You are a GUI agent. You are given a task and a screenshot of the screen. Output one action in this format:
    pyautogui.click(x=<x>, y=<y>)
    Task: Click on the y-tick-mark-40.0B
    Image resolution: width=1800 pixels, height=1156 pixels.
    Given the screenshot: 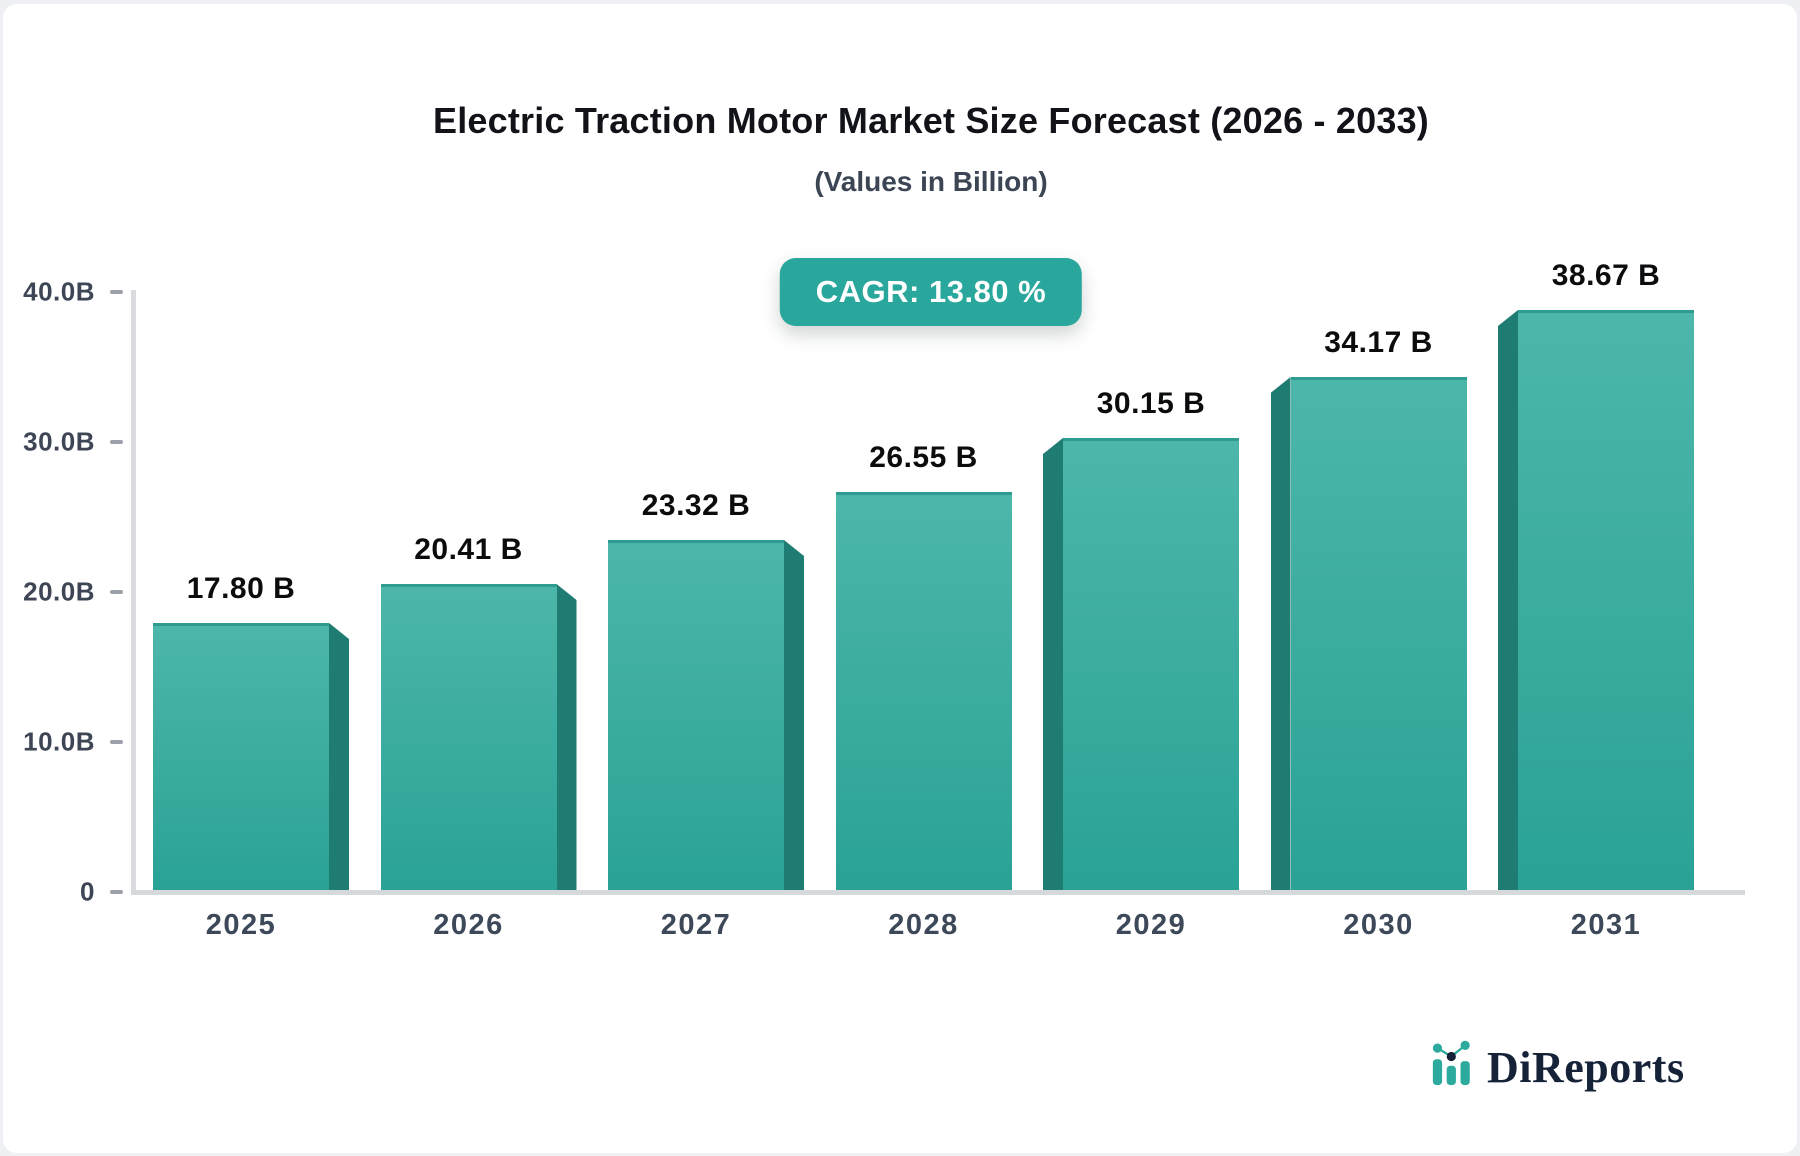 What is the action you would take?
    pyautogui.click(x=116, y=292)
    